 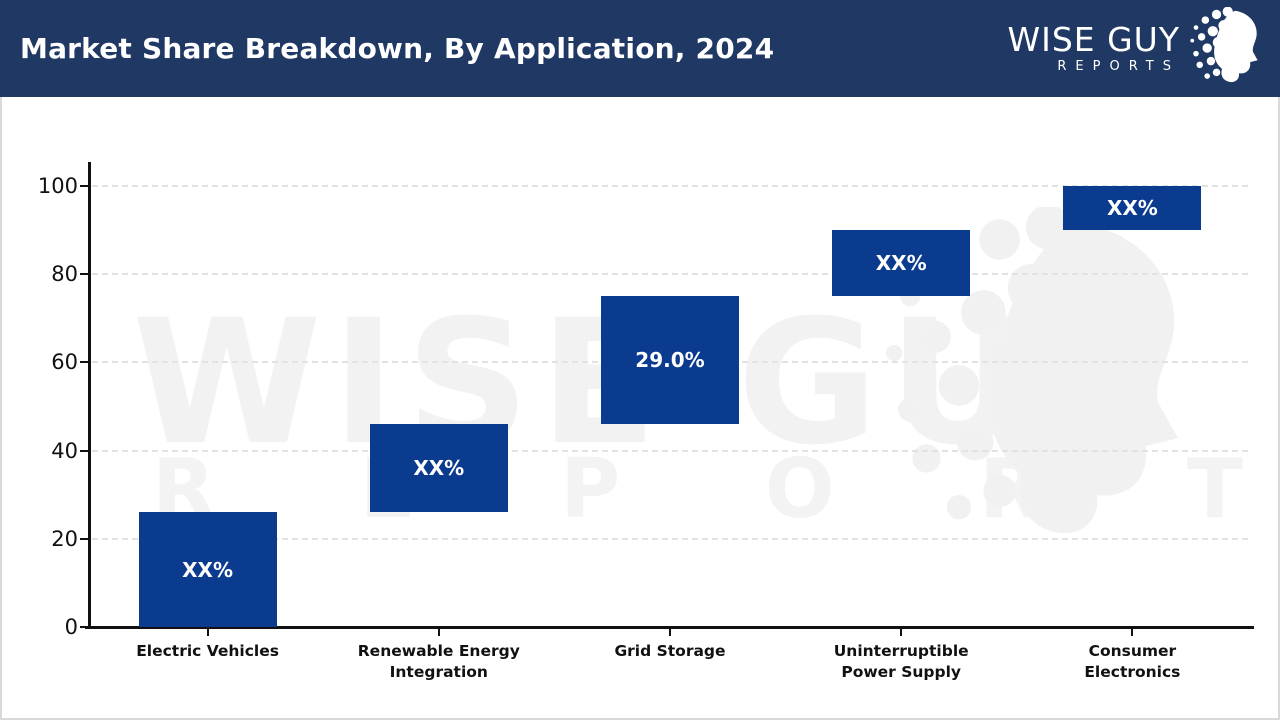 What do you see at coordinates (57, 186) in the screenshot?
I see `y-tick-label-100: 100` at bounding box center [57, 186].